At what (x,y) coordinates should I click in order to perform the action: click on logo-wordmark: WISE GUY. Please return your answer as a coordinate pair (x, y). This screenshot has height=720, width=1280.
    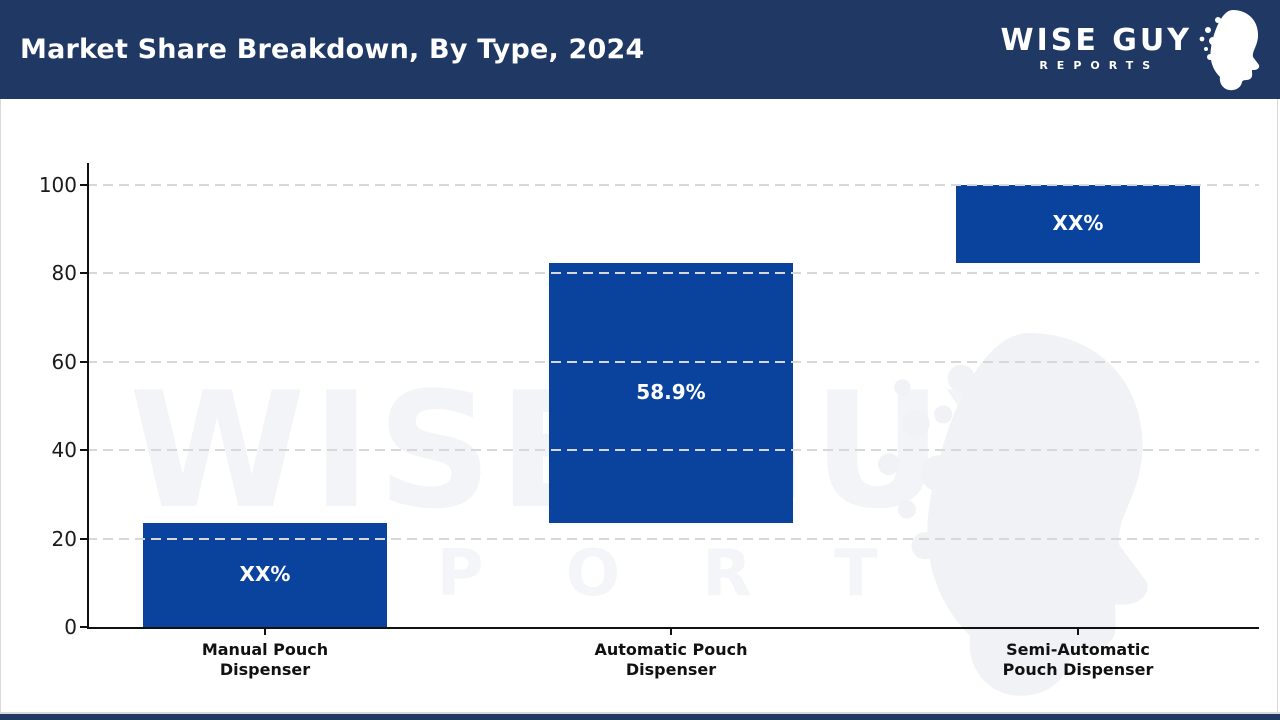
    Looking at the image, I should click on (1096, 40).